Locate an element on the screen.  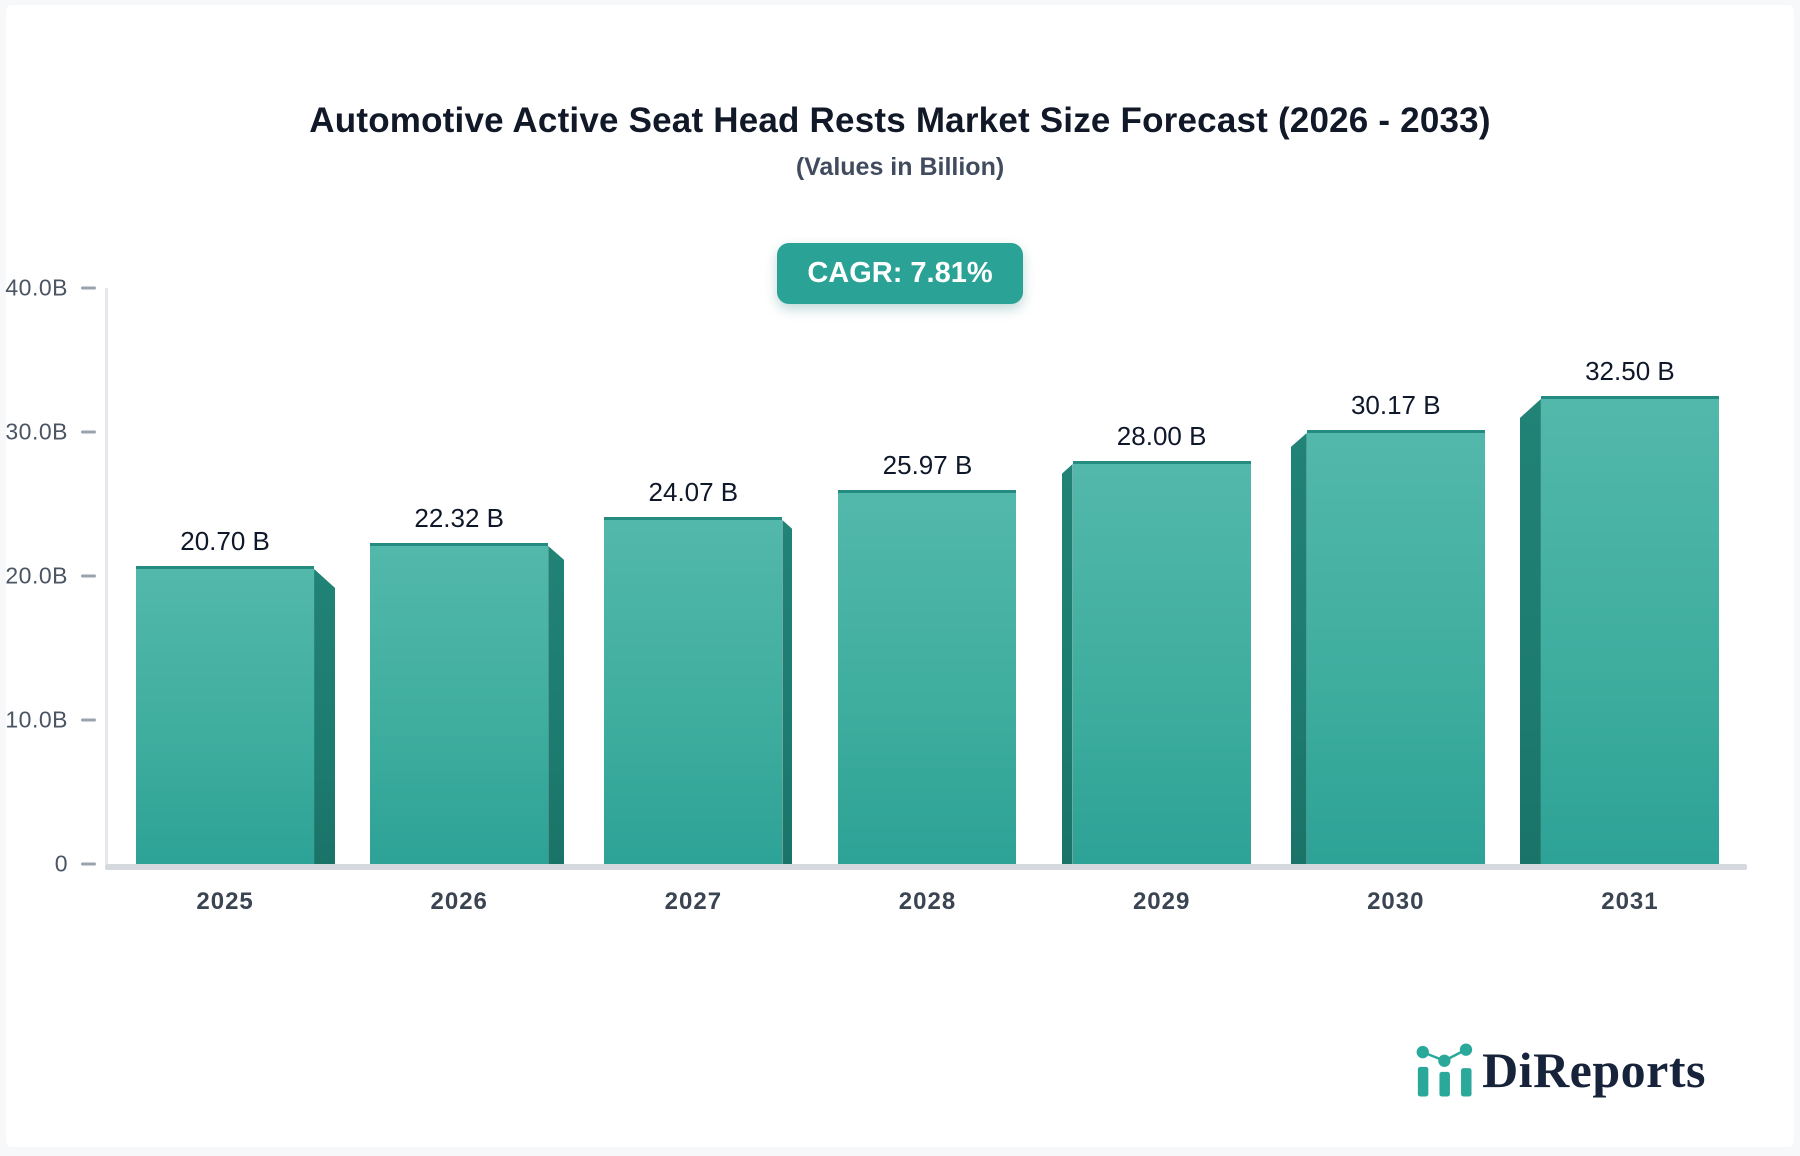
bar-value-label: 20.70 B is located at coordinates (225, 541).